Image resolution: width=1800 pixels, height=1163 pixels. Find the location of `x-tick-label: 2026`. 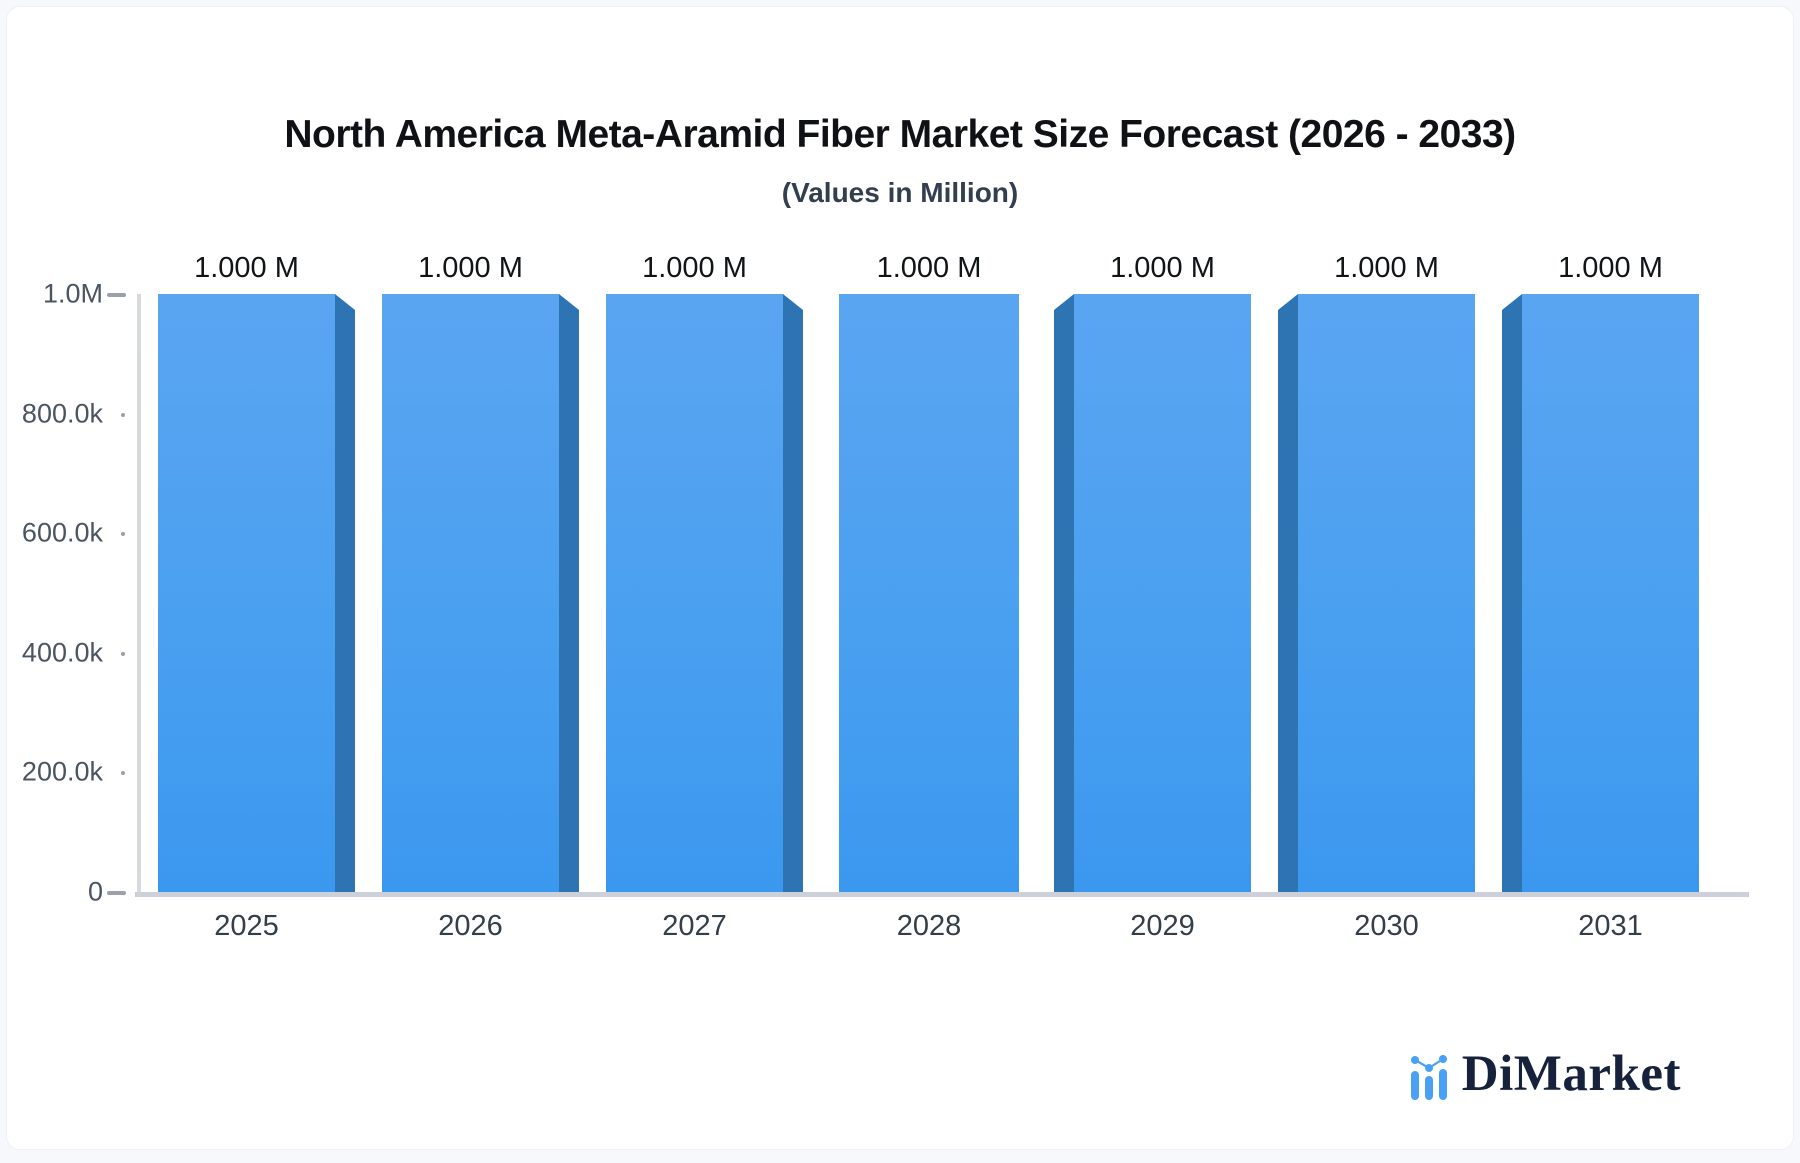

x-tick-label: 2026 is located at coordinates (471, 926).